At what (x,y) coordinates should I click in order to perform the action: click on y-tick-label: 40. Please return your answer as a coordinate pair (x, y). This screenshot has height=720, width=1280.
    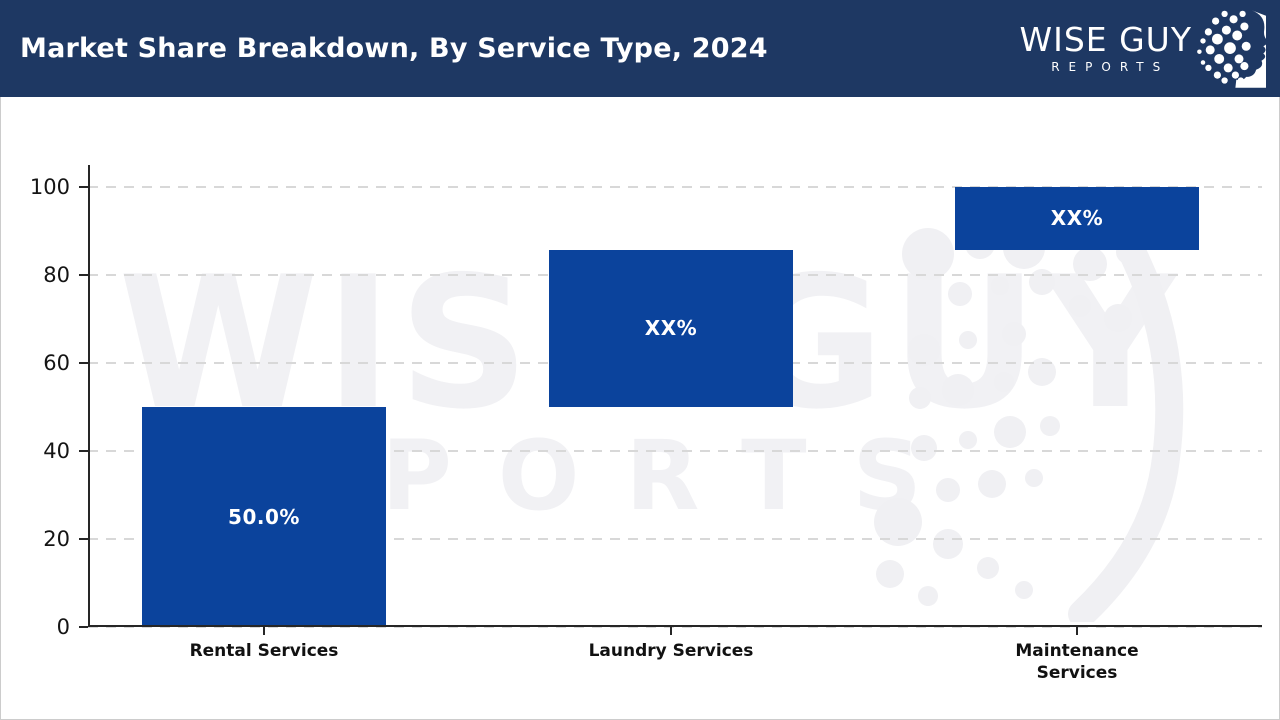
    Looking at the image, I should click on (56, 451).